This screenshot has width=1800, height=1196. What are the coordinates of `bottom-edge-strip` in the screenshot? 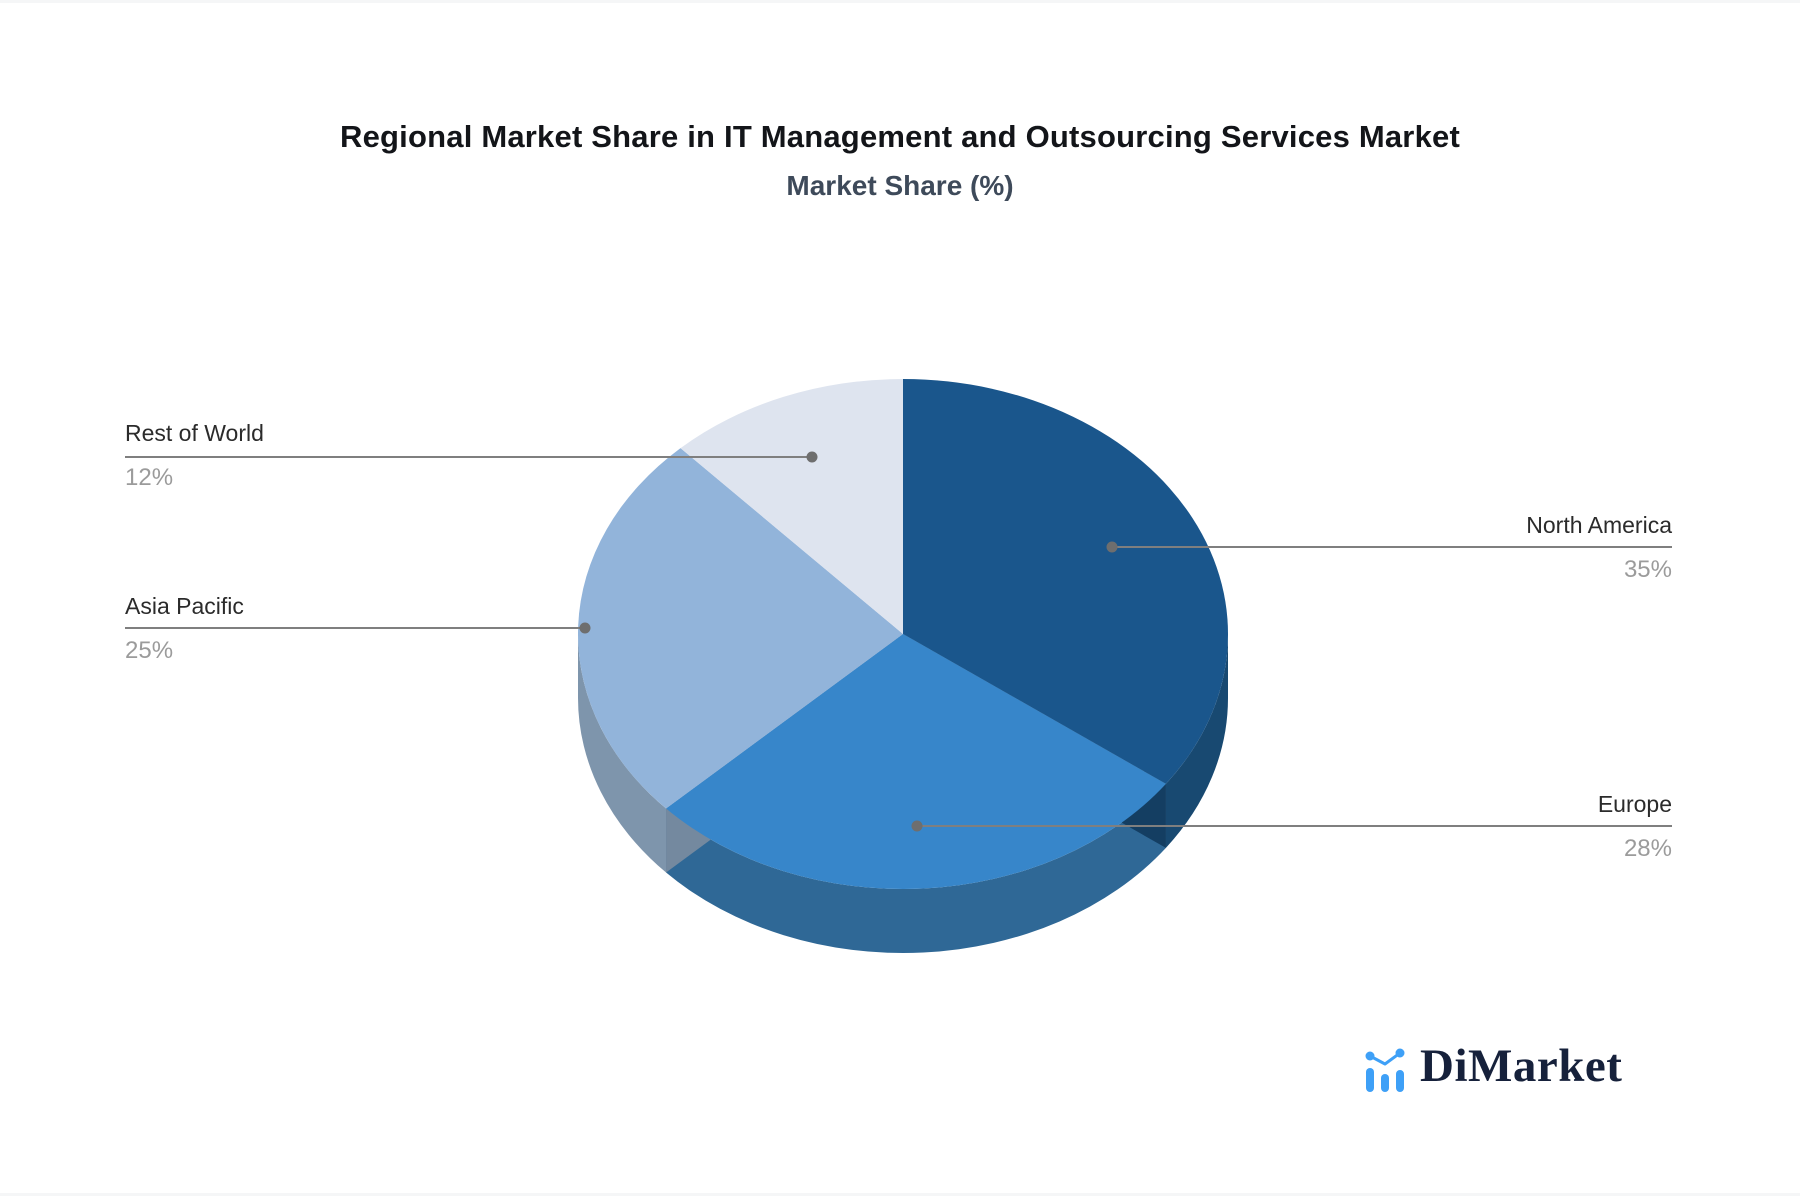 It's located at (900, 1194).